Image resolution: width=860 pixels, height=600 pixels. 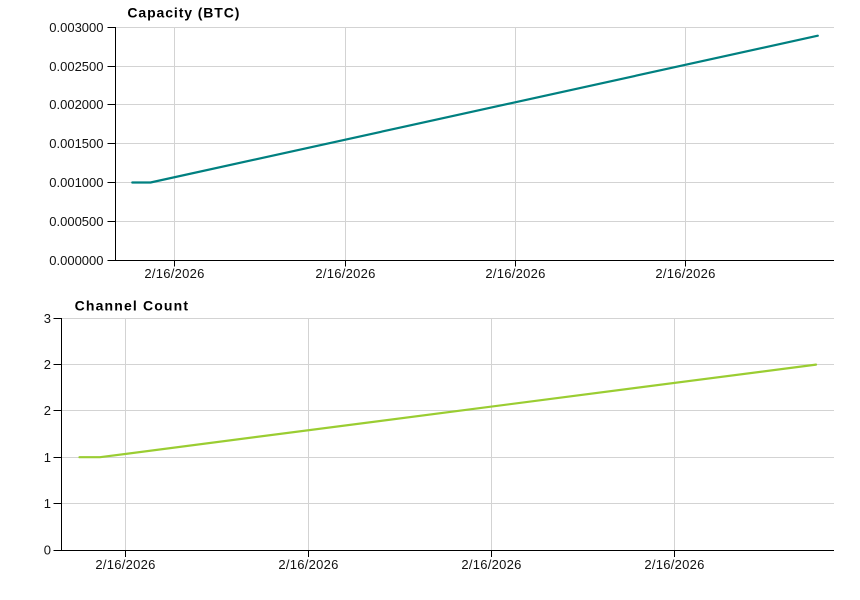 What do you see at coordinates (132, 306) in the screenshot?
I see `svg-text: Channel Count` at bounding box center [132, 306].